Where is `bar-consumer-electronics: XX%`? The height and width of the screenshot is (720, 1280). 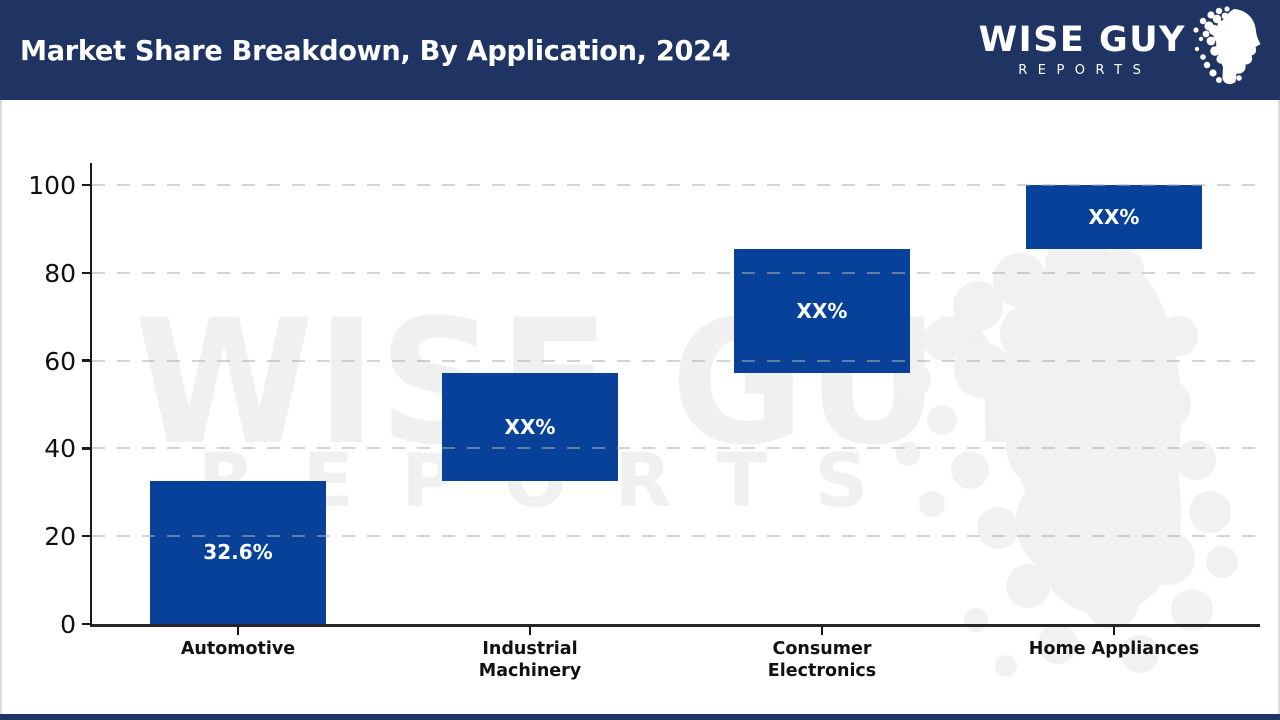
bar-consumer-electronics: XX% is located at coordinates (822, 310).